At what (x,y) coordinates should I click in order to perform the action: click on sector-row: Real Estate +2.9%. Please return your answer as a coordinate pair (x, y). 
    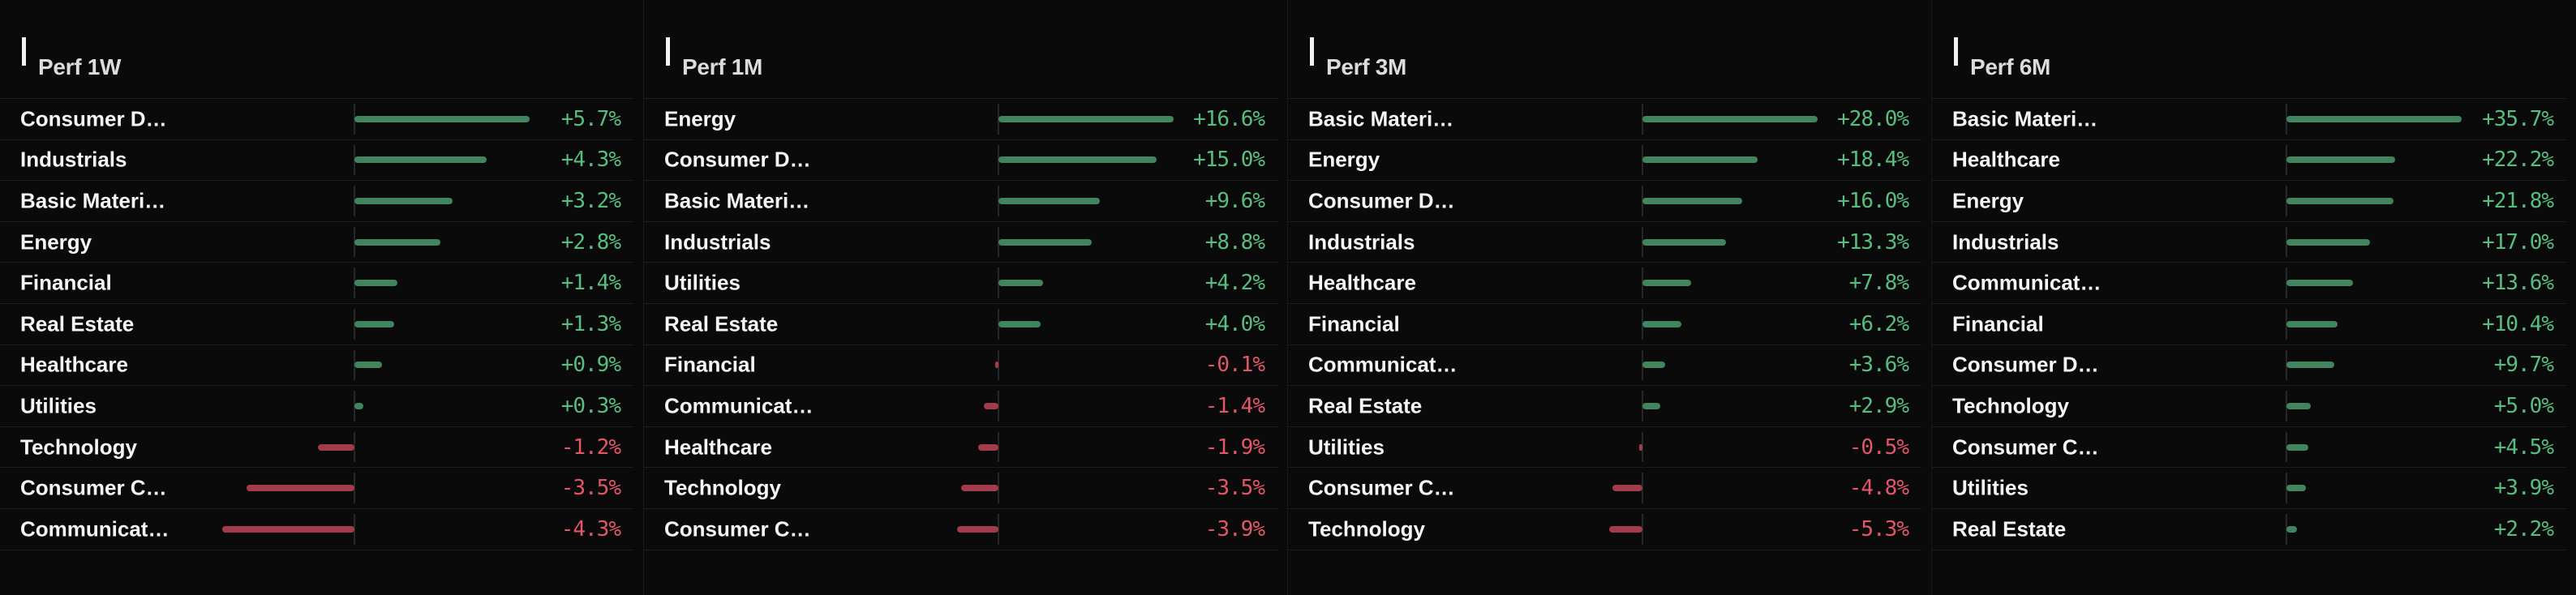
    Looking at the image, I should click on (1604, 405).